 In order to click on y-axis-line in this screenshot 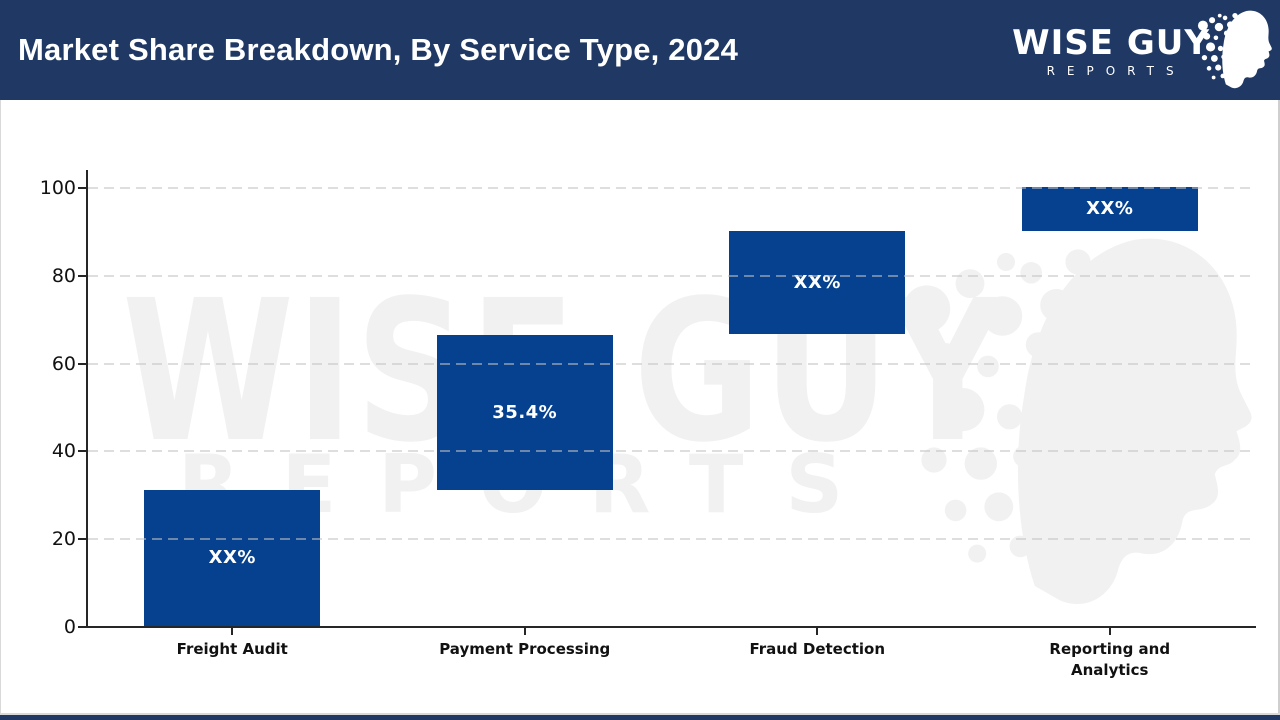, I will do `click(87, 398)`.